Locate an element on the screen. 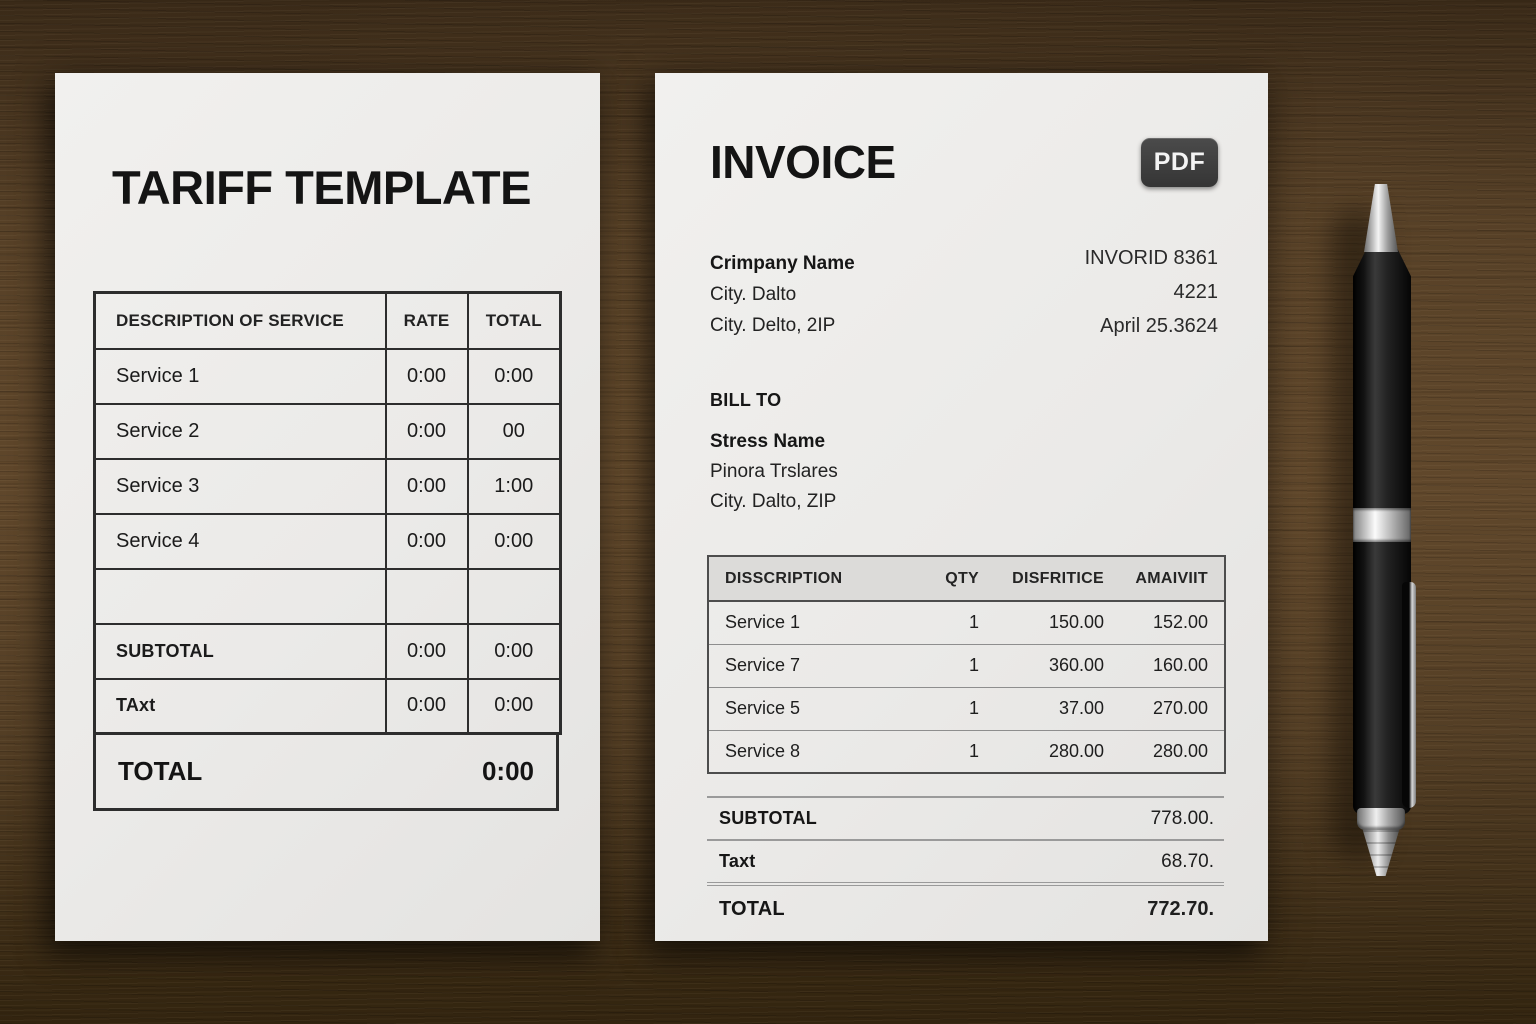  bill-to-city: City. Dalto, ZIP is located at coordinates (773, 501).